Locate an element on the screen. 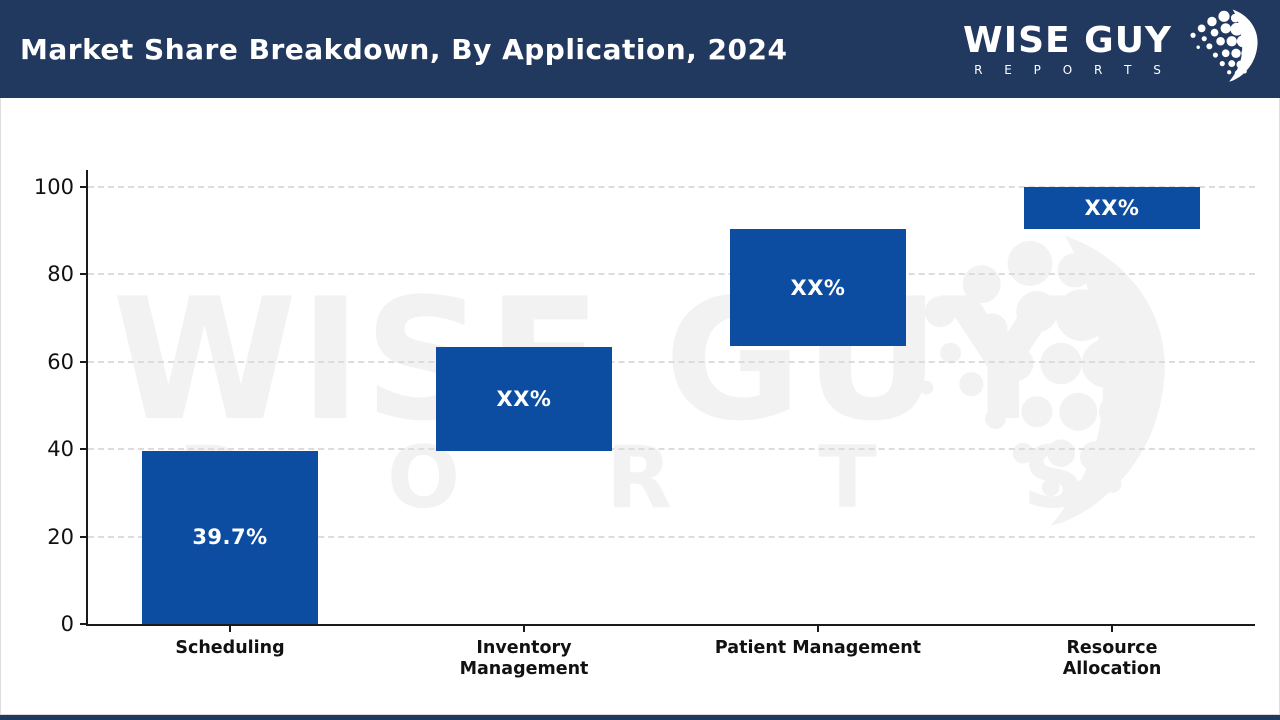 The image size is (1280, 720). bar-segment-3: XX% is located at coordinates (818, 288).